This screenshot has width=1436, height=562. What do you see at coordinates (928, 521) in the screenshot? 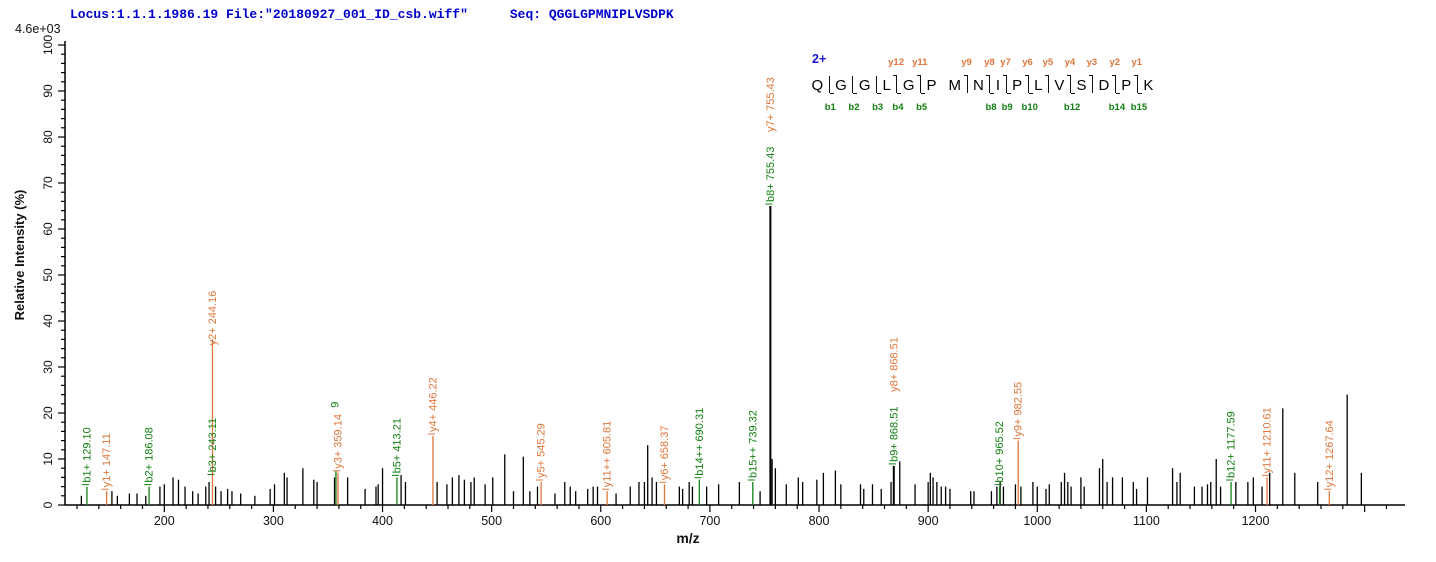
I see `x-tick-label: 900` at bounding box center [928, 521].